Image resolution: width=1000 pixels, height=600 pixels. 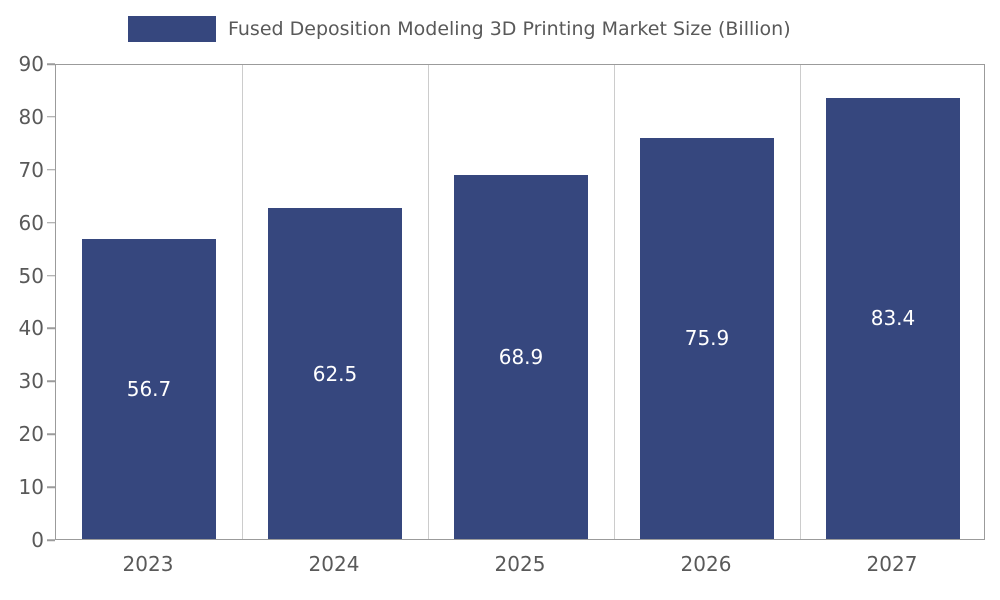 I want to click on y-tick-label: 50, so click(x=31, y=275).